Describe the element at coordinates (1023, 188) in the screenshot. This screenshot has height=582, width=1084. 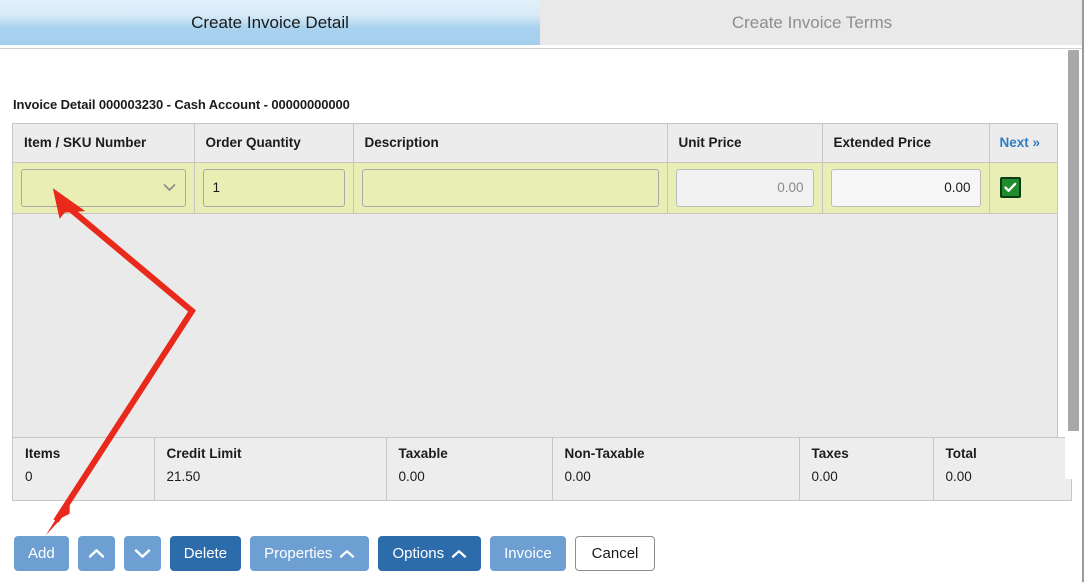
I see `cell-row-select` at that location.